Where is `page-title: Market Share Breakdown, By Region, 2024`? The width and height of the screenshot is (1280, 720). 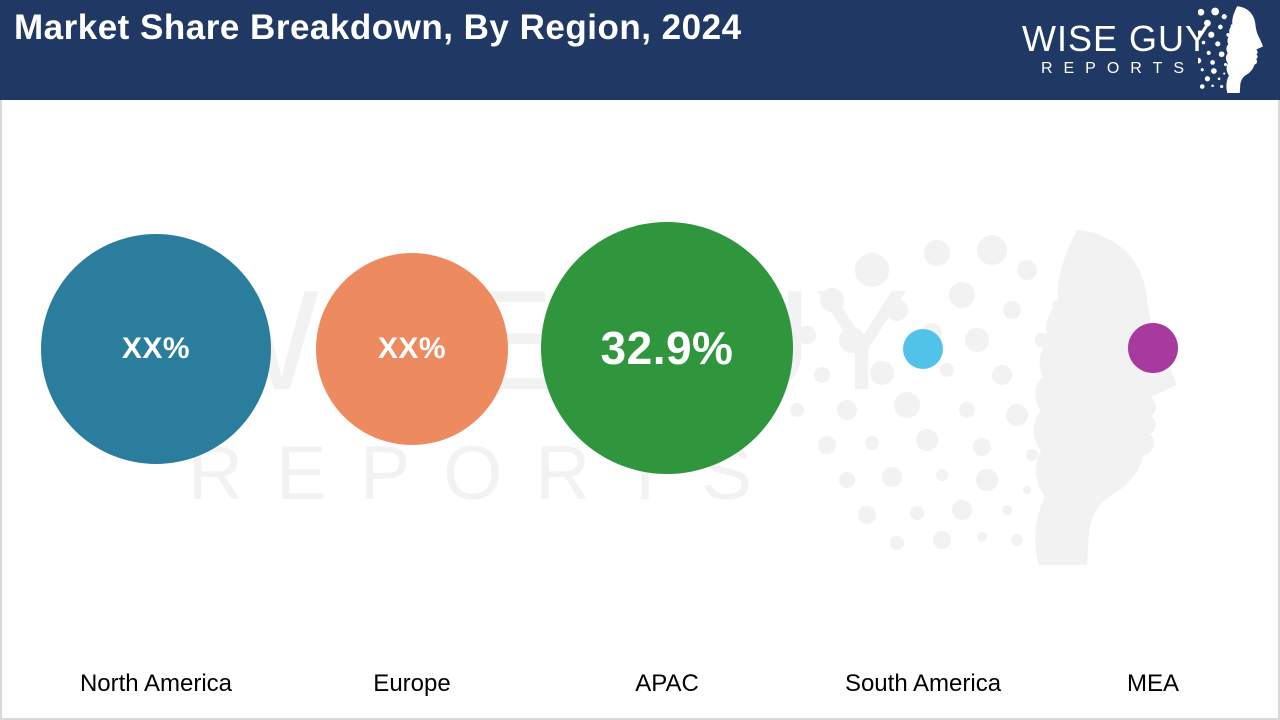
page-title: Market Share Breakdown, By Region, 2024 is located at coordinates (378, 27).